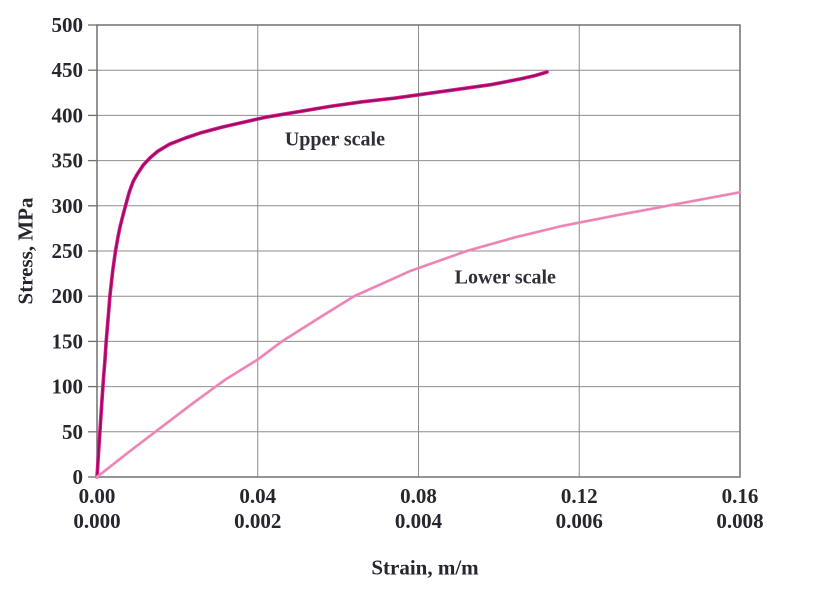 The height and width of the screenshot is (590, 827). I want to click on x-tick-label-lower: 0.000, so click(96, 521).